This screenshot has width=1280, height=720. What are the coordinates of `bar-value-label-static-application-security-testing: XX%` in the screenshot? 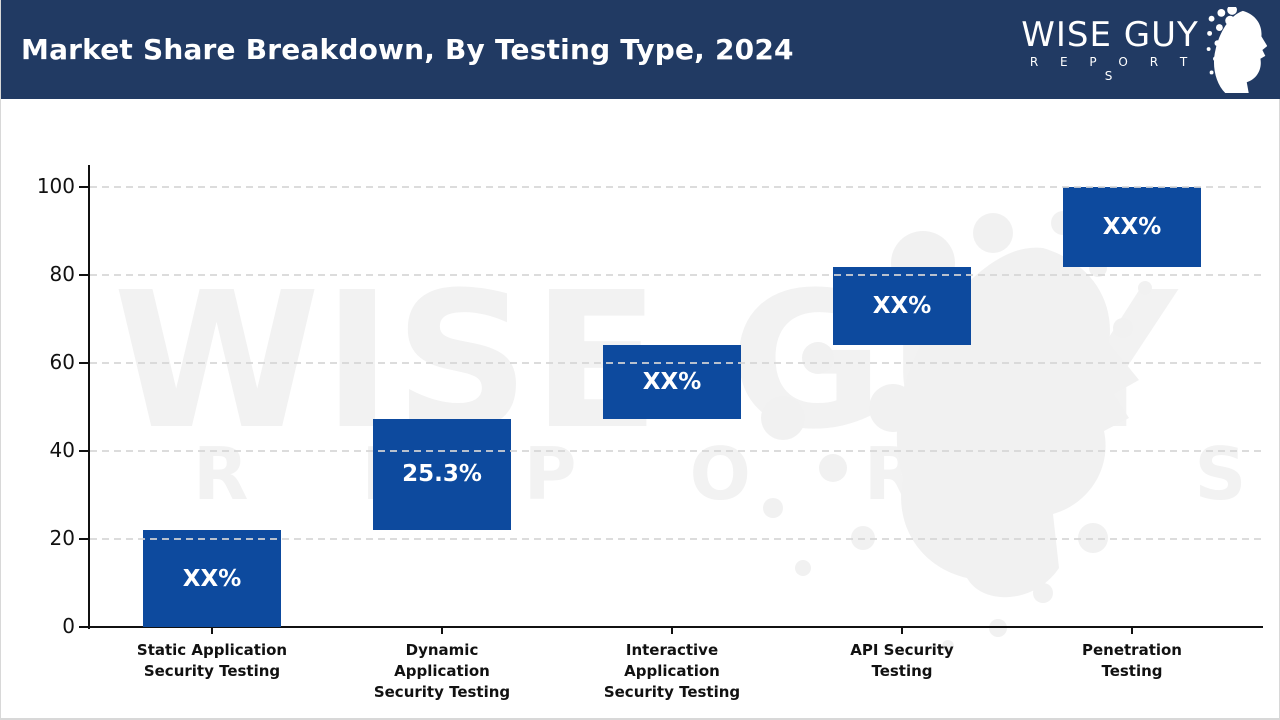 It's located at (212, 578).